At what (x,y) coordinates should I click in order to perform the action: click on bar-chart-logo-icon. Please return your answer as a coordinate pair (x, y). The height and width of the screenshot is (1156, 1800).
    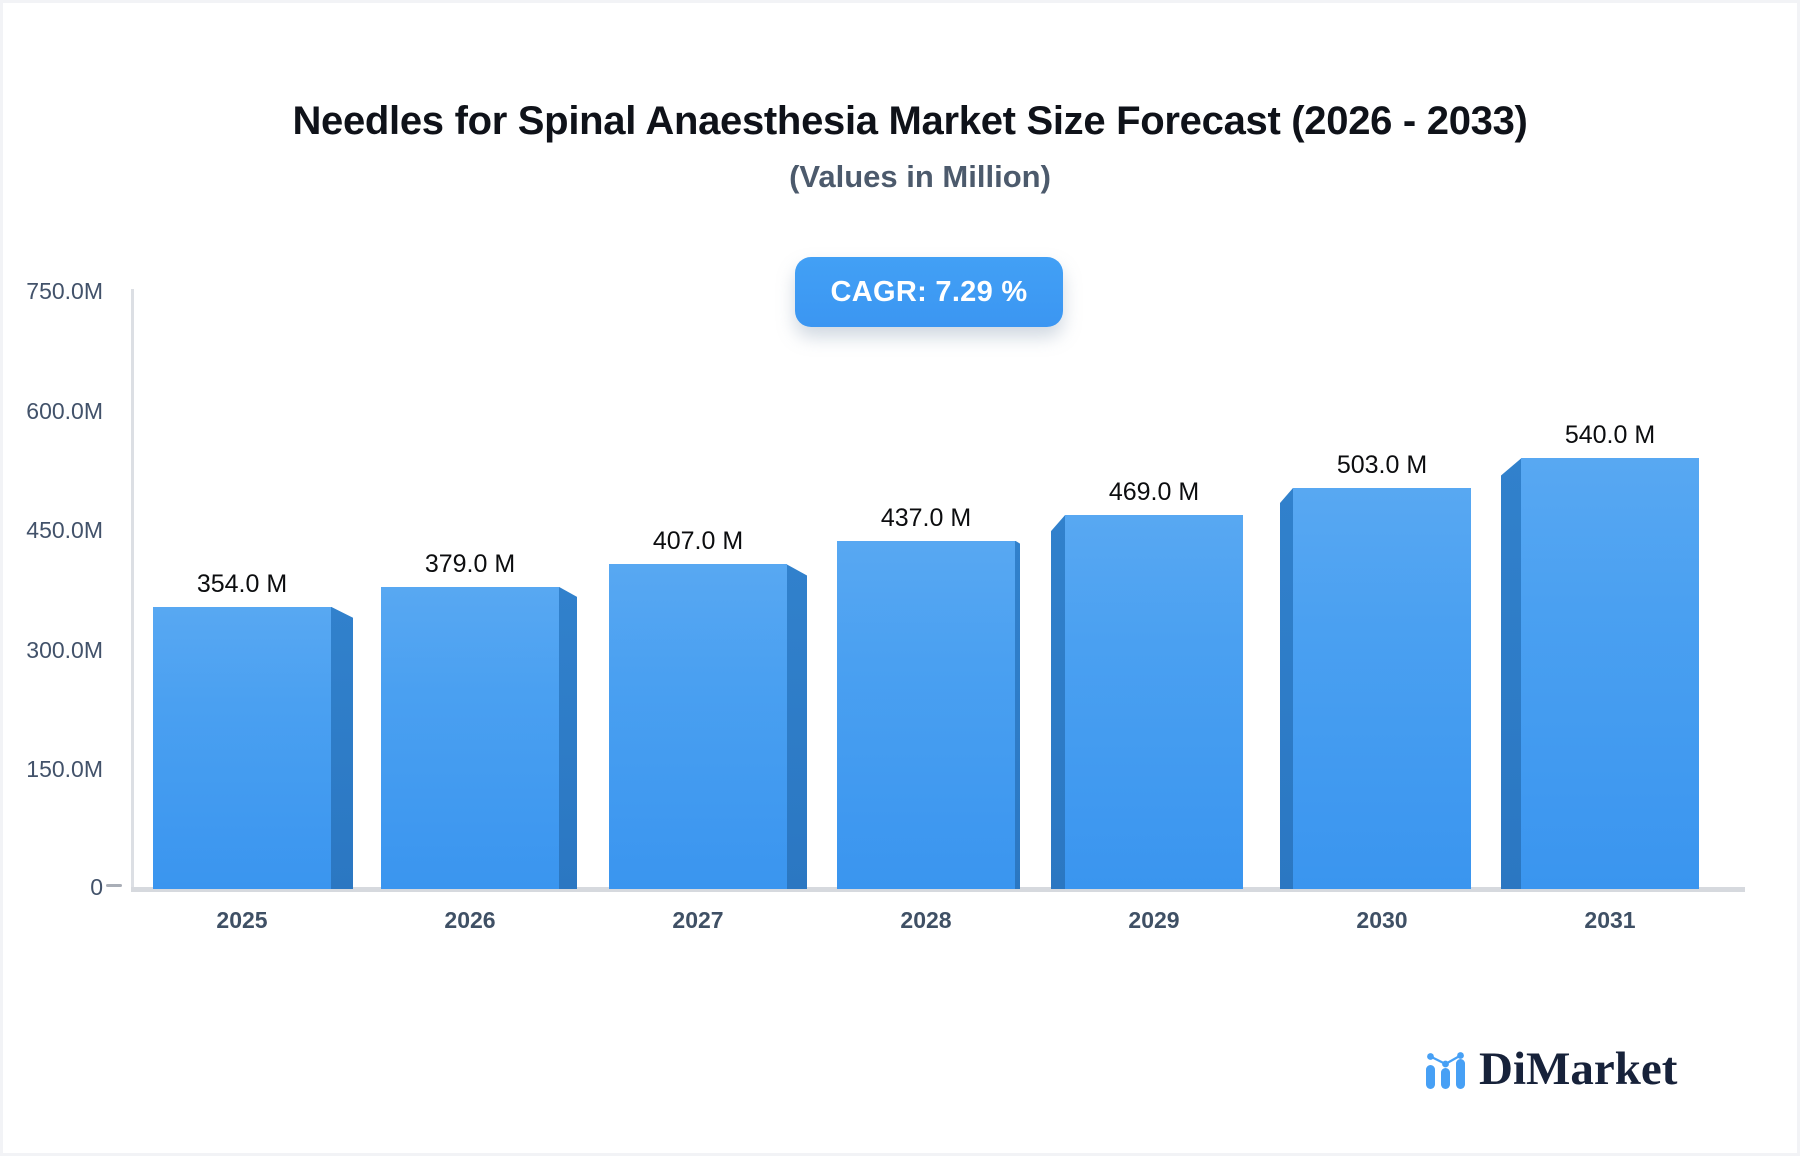
    Looking at the image, I should click on (1445, 1070).